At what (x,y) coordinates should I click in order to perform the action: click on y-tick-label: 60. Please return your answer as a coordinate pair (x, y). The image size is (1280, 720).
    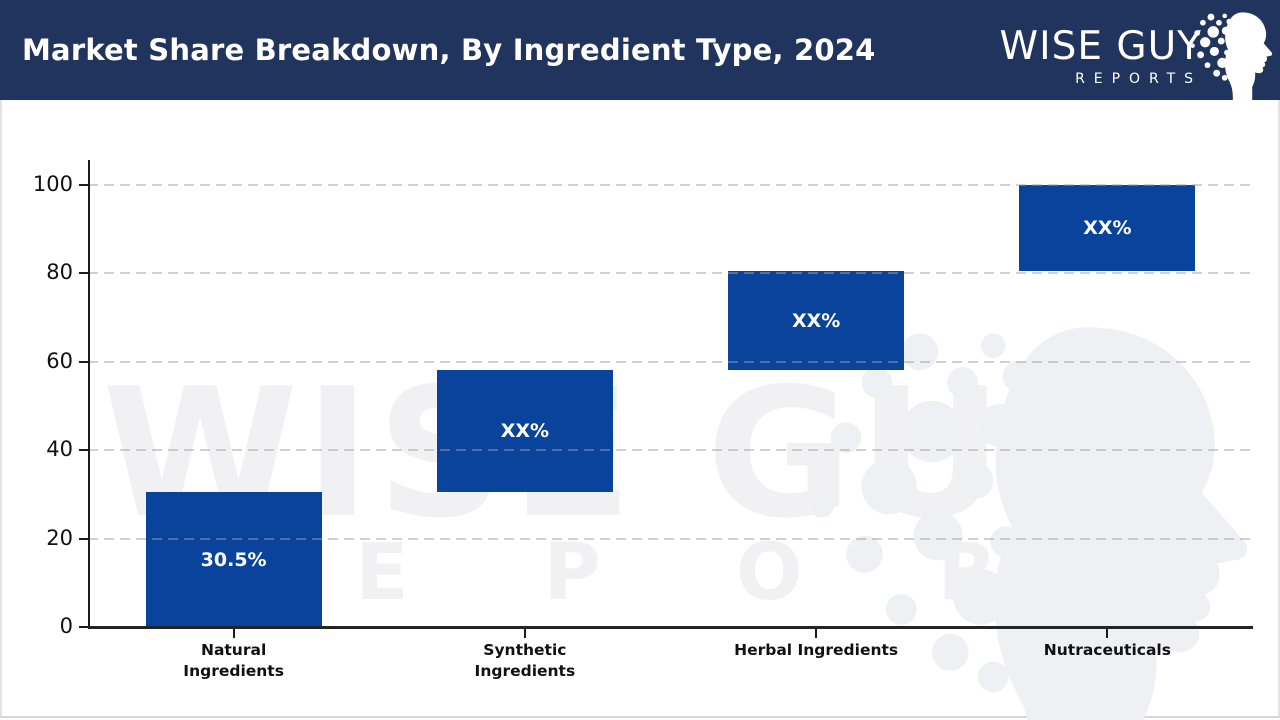
    Looking at the image, I should click on (59, 360).